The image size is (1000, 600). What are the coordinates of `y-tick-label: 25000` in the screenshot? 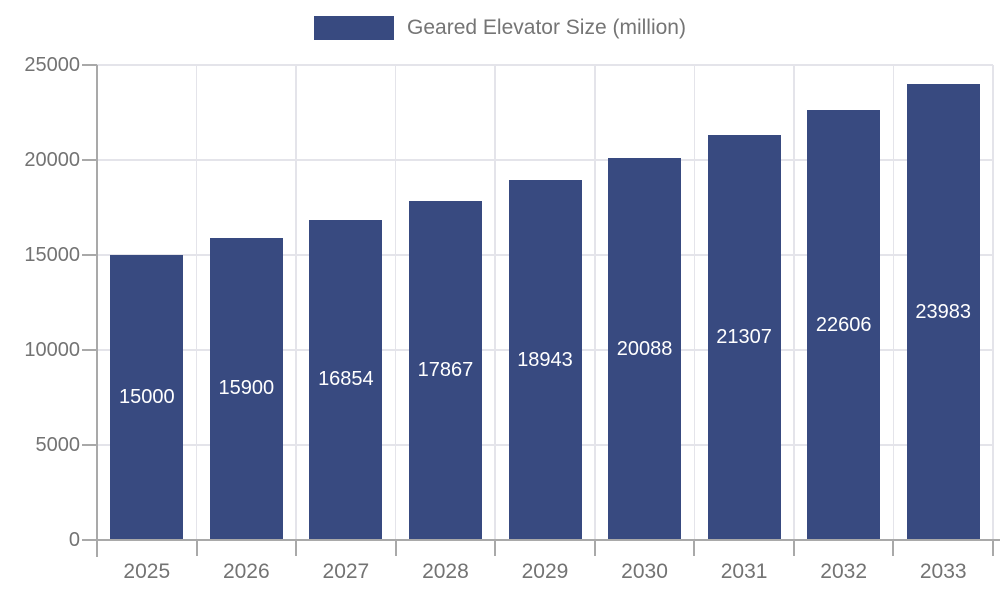 It's located at (52, 65).